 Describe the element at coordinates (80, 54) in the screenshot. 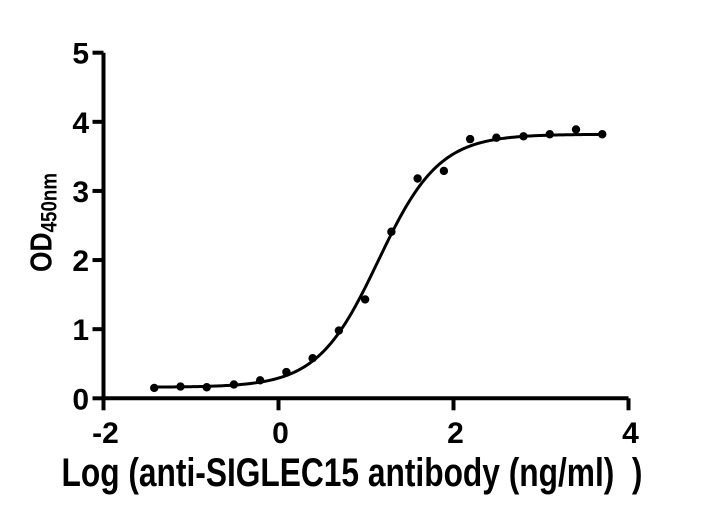

I see `y-tick-label: 5` at that location.